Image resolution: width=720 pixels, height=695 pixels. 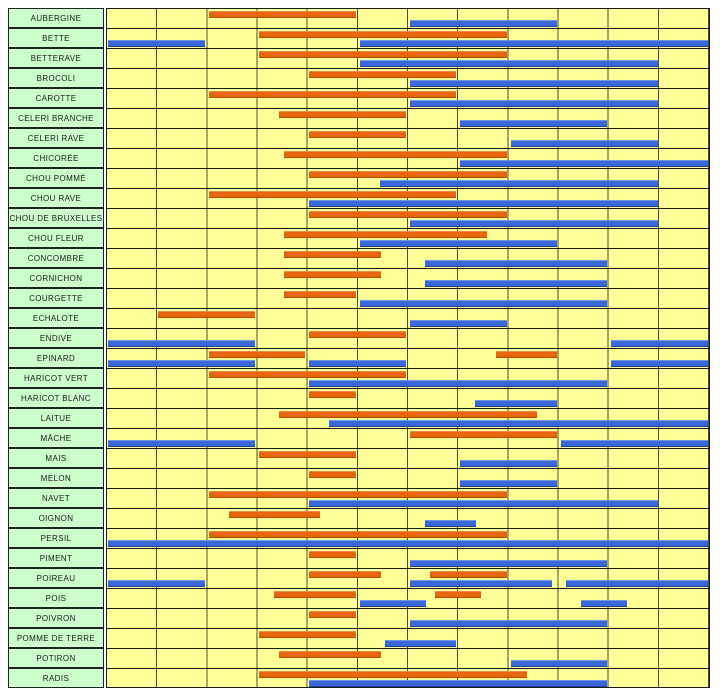 I want to click on row-label-cell: CHOU FLEUR, so click(x=56, y=238).